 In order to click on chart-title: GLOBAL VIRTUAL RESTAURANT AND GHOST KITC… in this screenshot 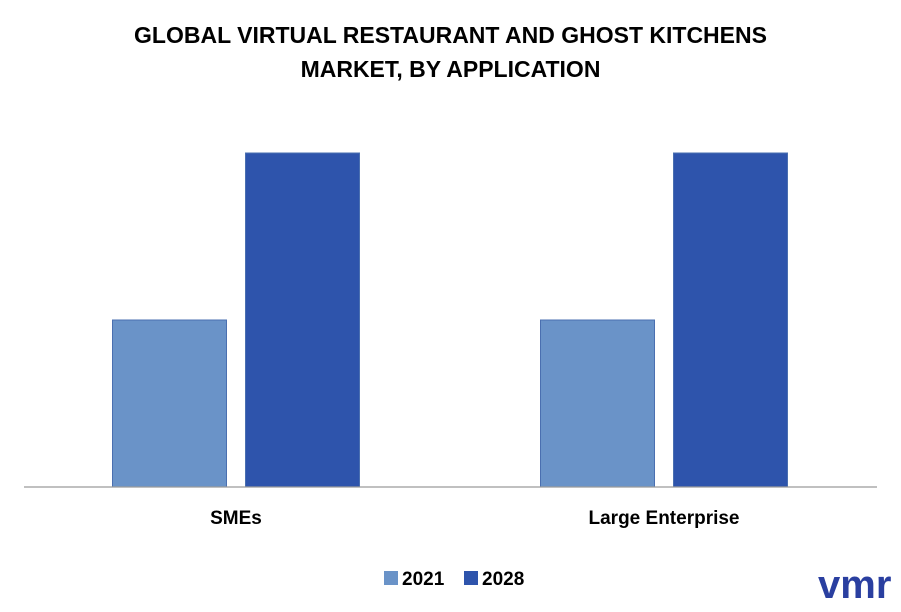, I will do `click(450, 52)`.